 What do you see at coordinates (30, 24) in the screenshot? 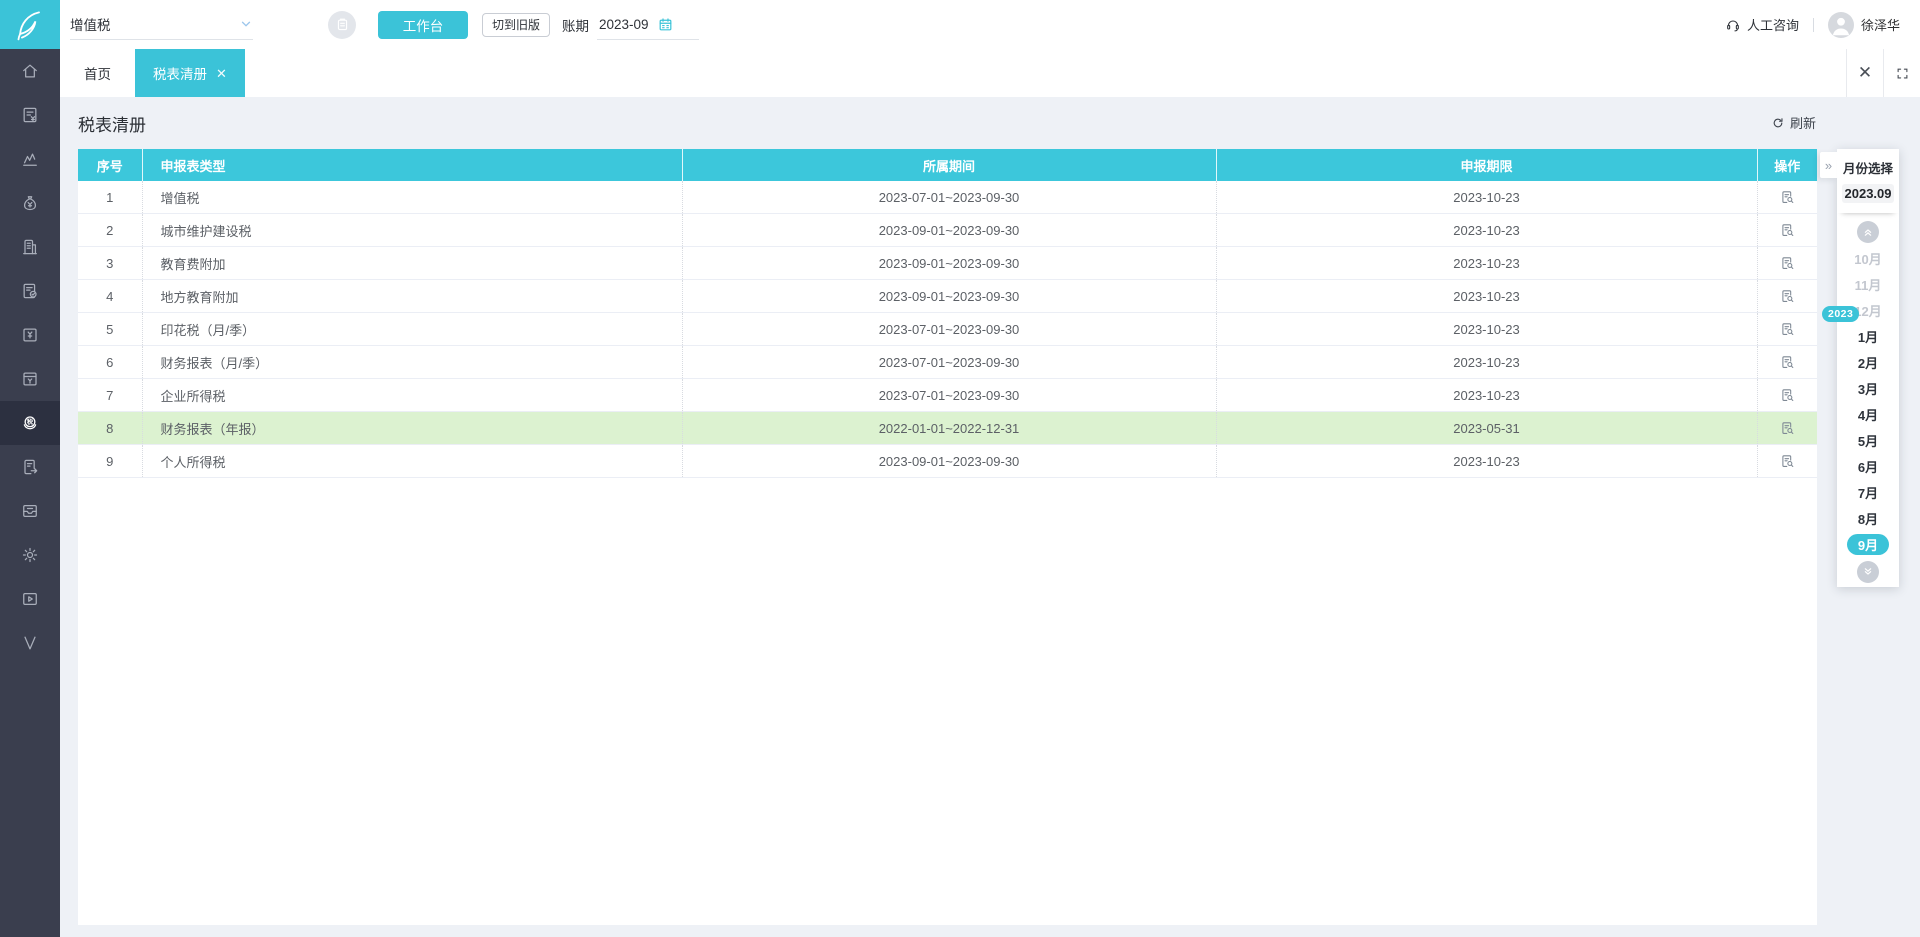
I see `app-logo` at bounding box center [30, 24].